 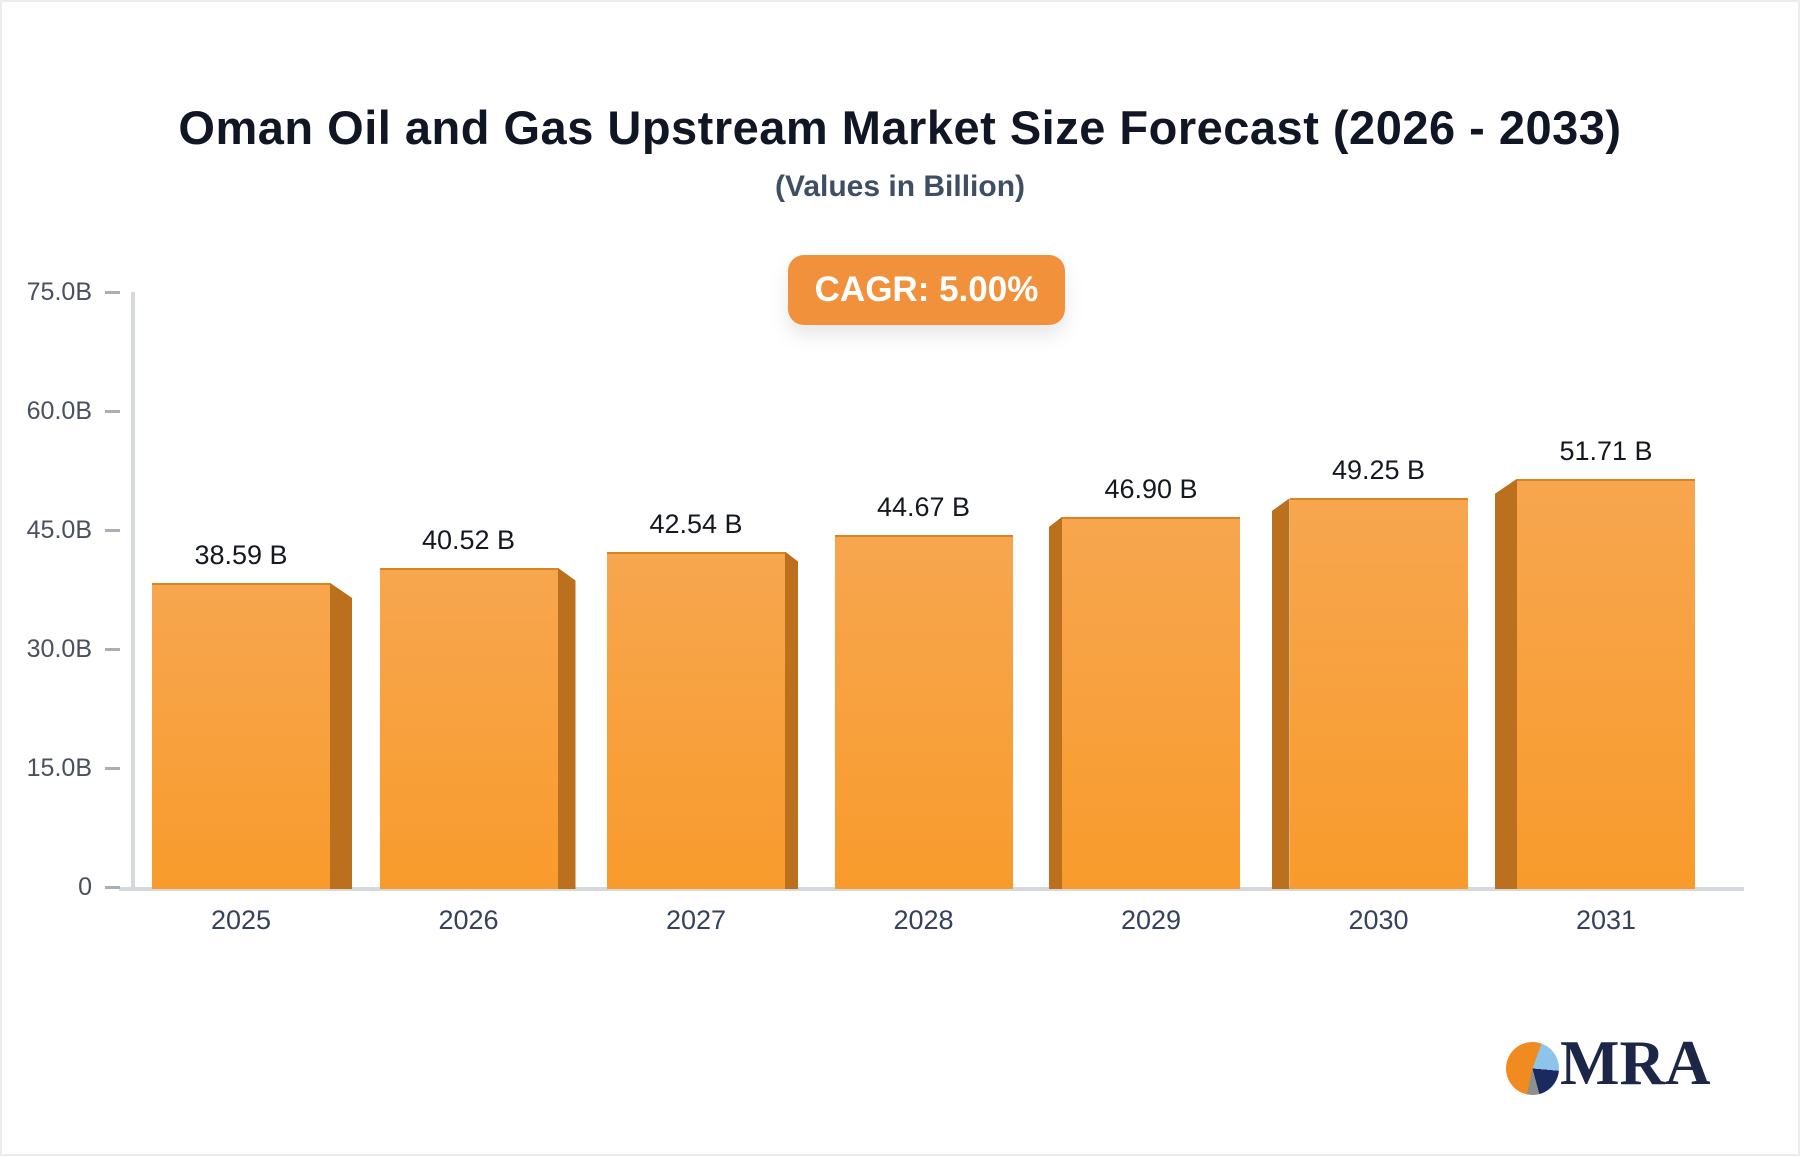 I want to click on bar-value-label: 49.25 B, so click(x=1378, y=470).